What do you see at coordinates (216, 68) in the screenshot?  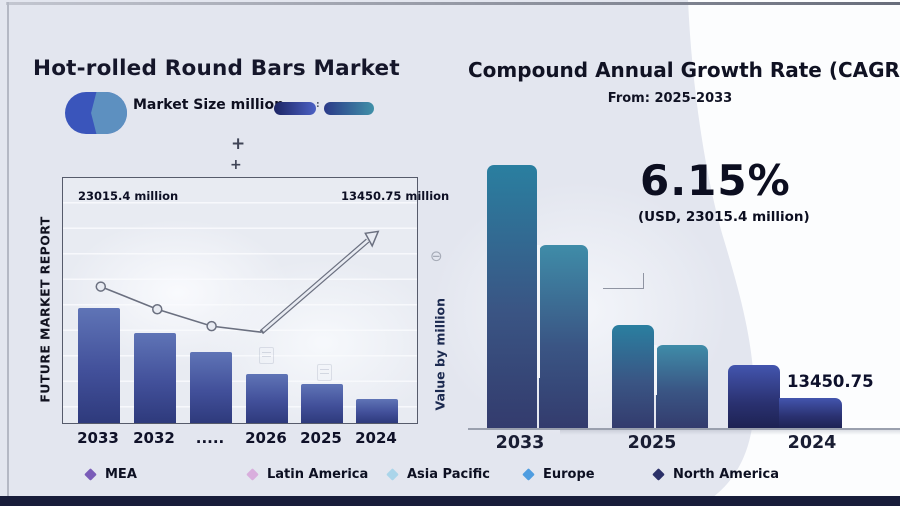 I see `page-title: Hot-rolled Round Bars Market` at bounding box center [216, 68].